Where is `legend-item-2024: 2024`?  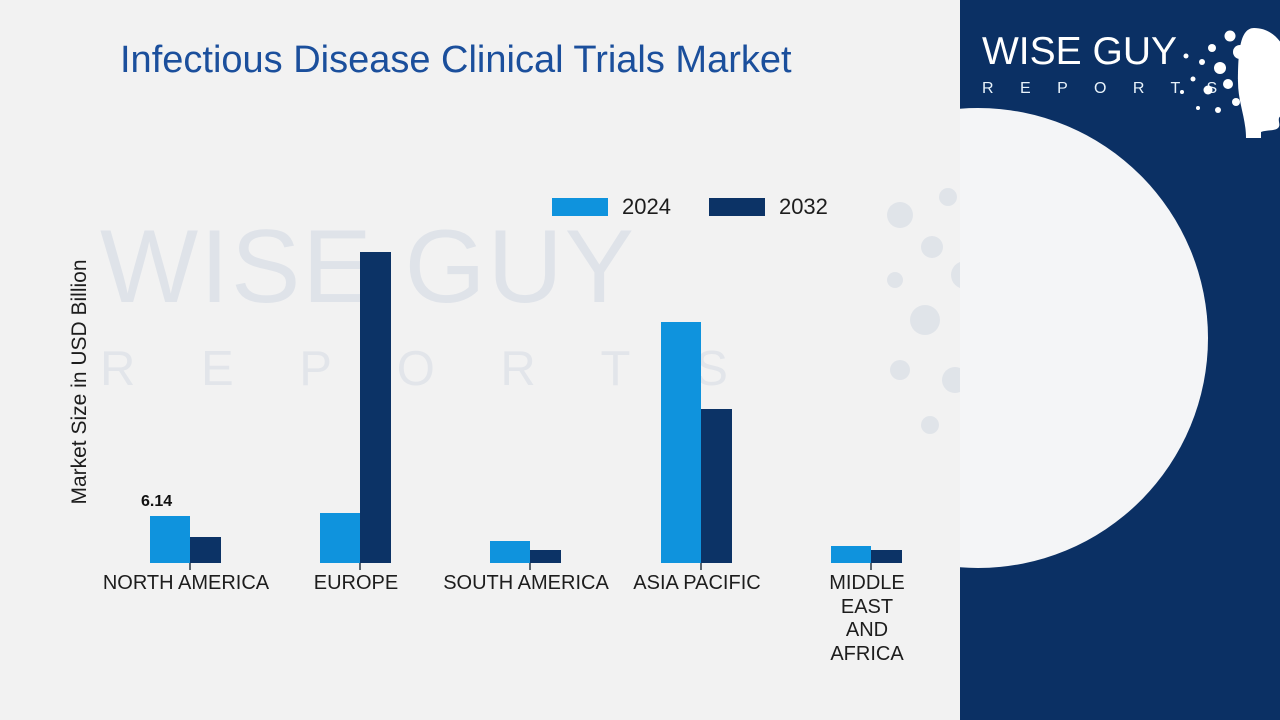 legend-item-2024: 2024 is located at coordinates (611, 207).